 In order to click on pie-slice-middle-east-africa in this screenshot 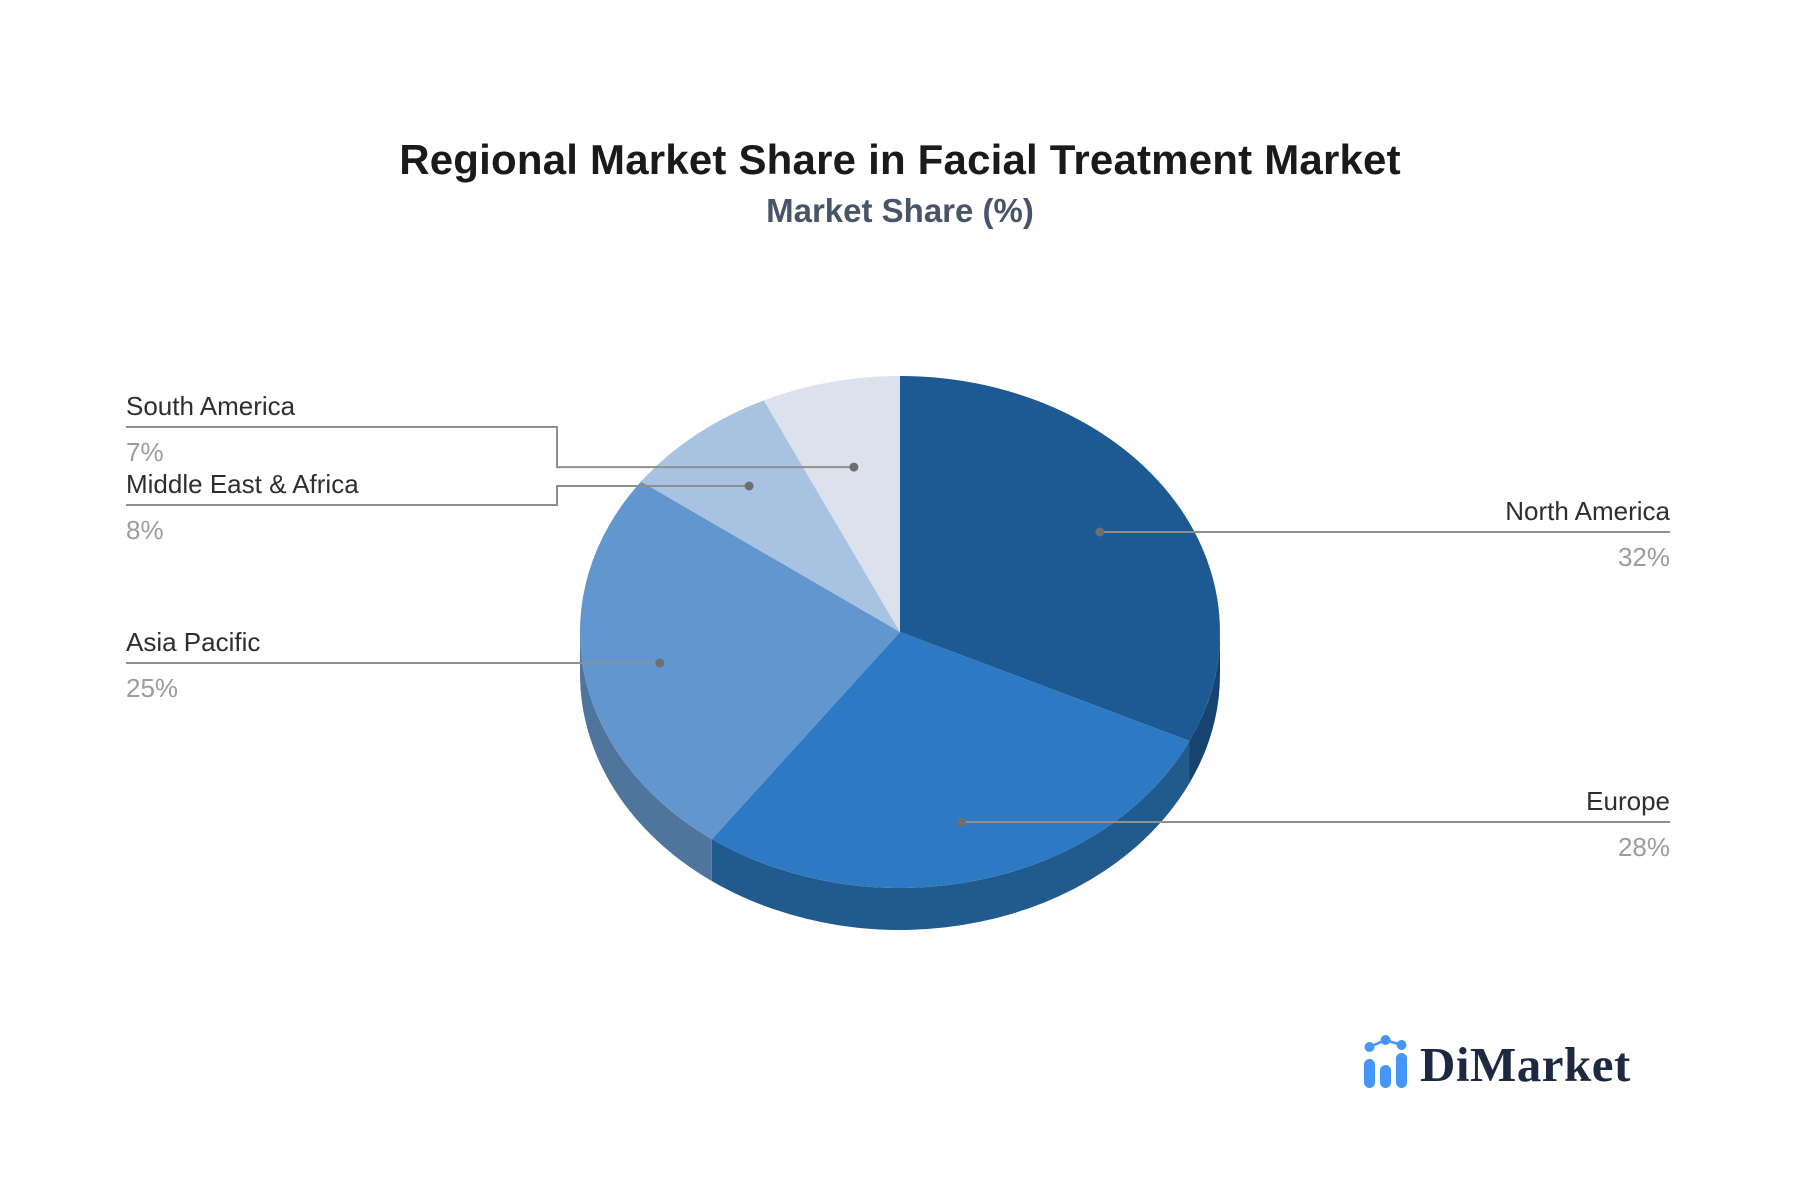, I will do `click(770, 516)`.